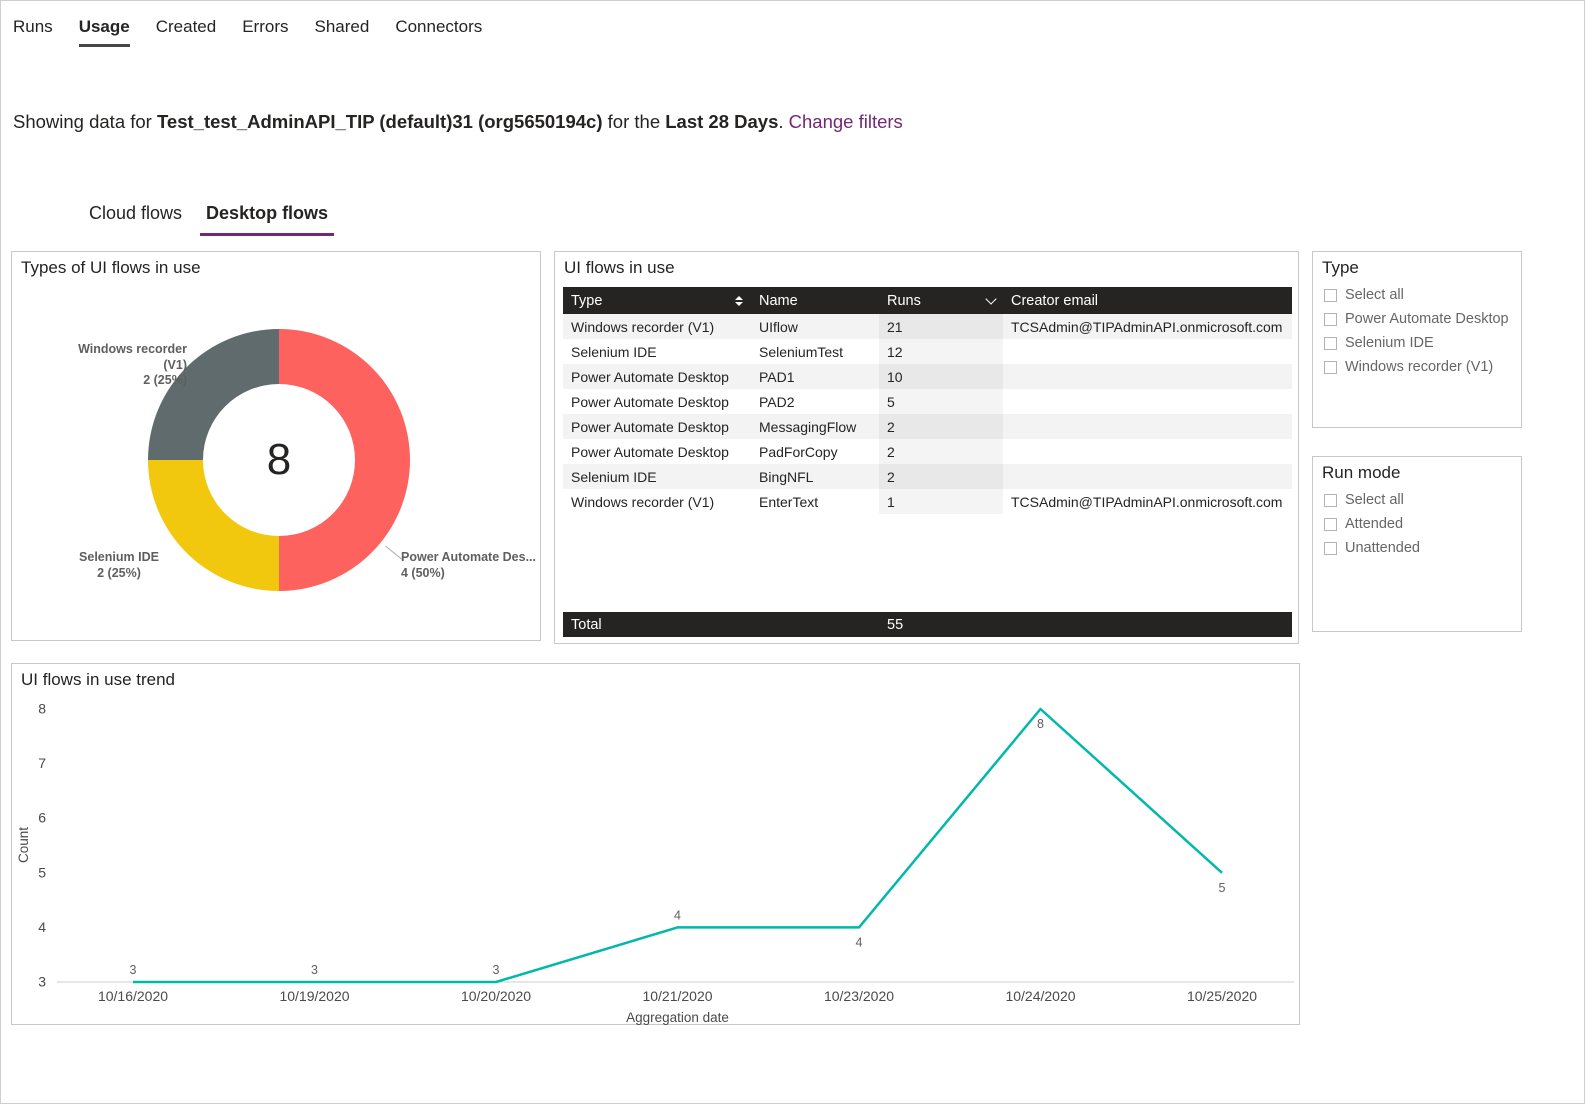 The width and height of the screenshot is (1585, 1104). What do you see at coordinates (777, 376) in the screenshot?
I see `cell-name: PAD1` at bounding box center [777, 376].